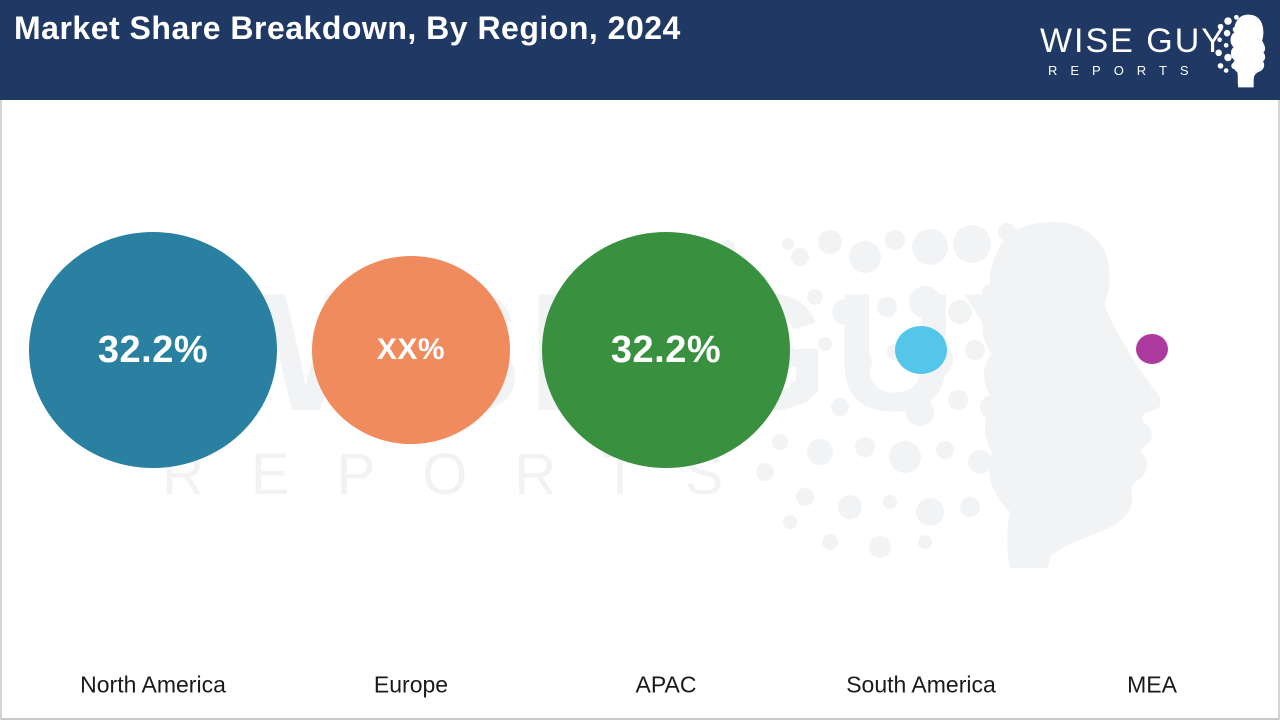 The width and height of the screenshot is (1280, 720). Describe the element at coordinates (1152, 684) in the screenshot. I see `category-label-mea: MEA` at that location.